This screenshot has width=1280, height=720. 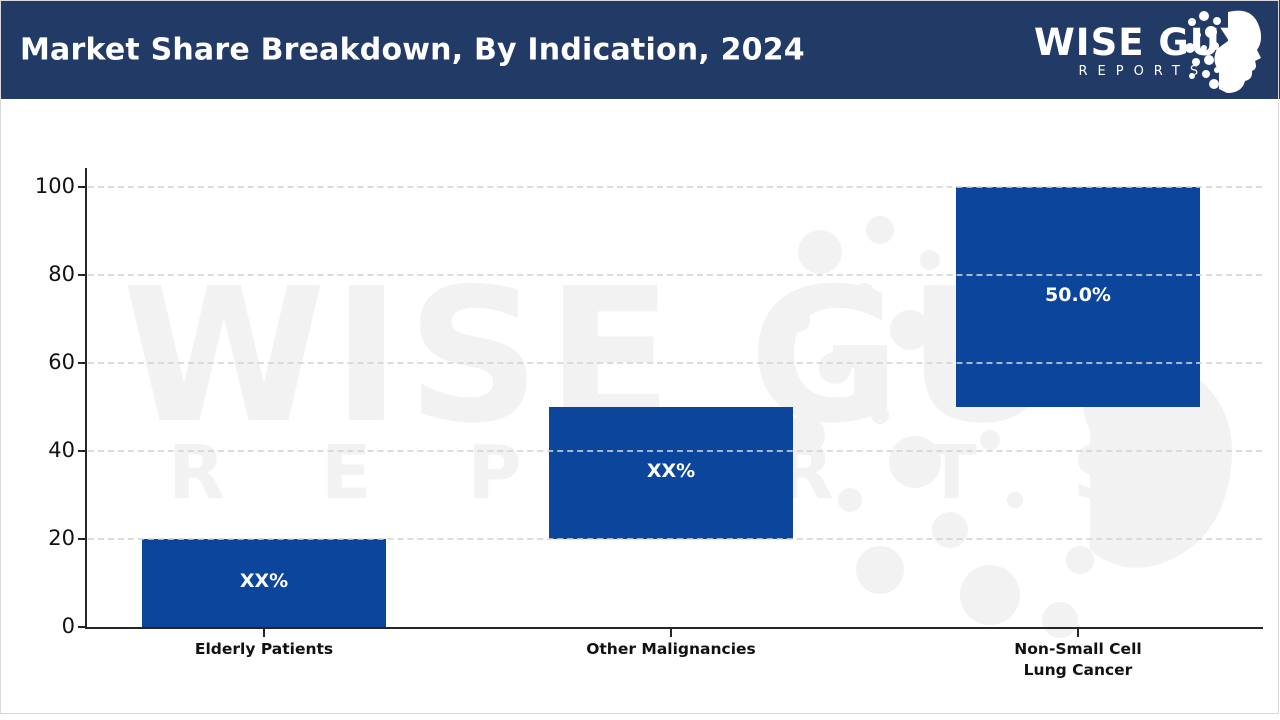 I want to click on bar-value-label: 50.0%, so click(x=1078, y=295).